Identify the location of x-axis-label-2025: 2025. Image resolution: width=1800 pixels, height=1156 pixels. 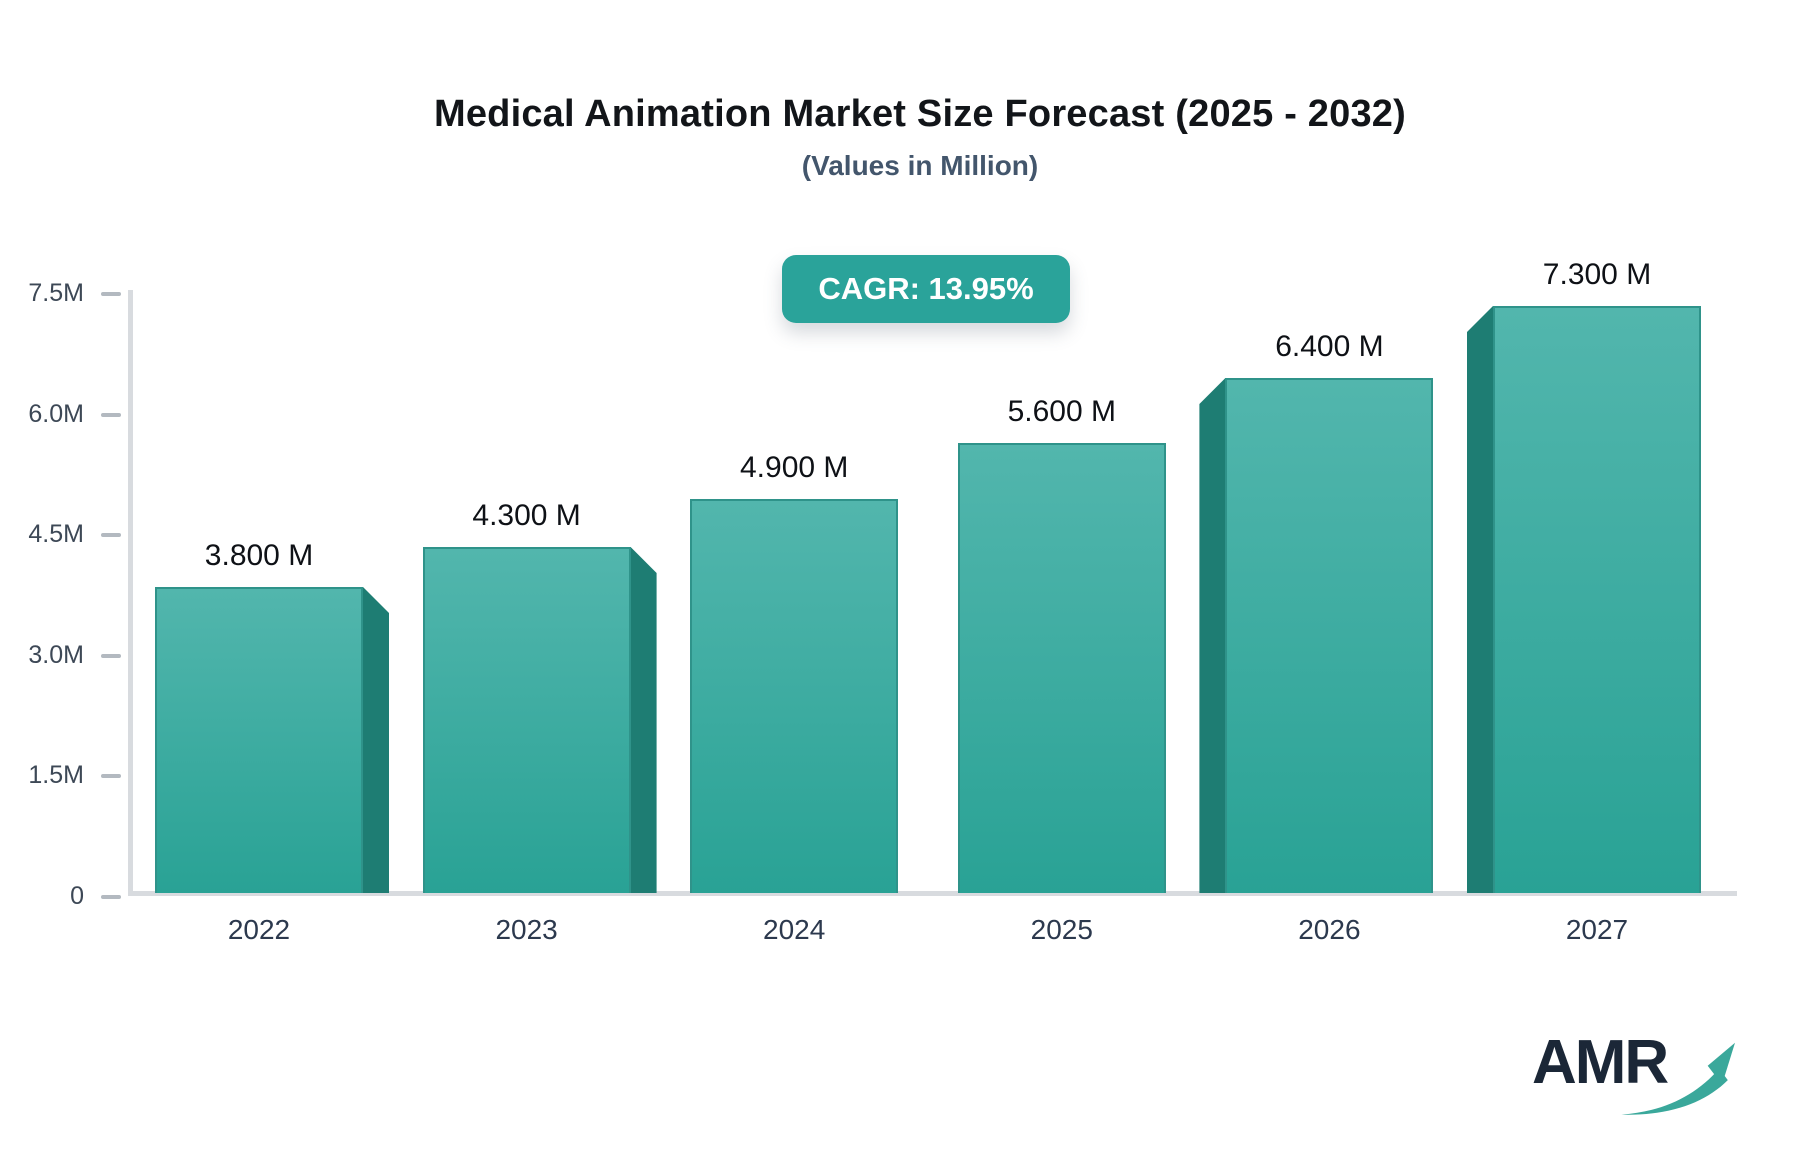
(1061, 929).